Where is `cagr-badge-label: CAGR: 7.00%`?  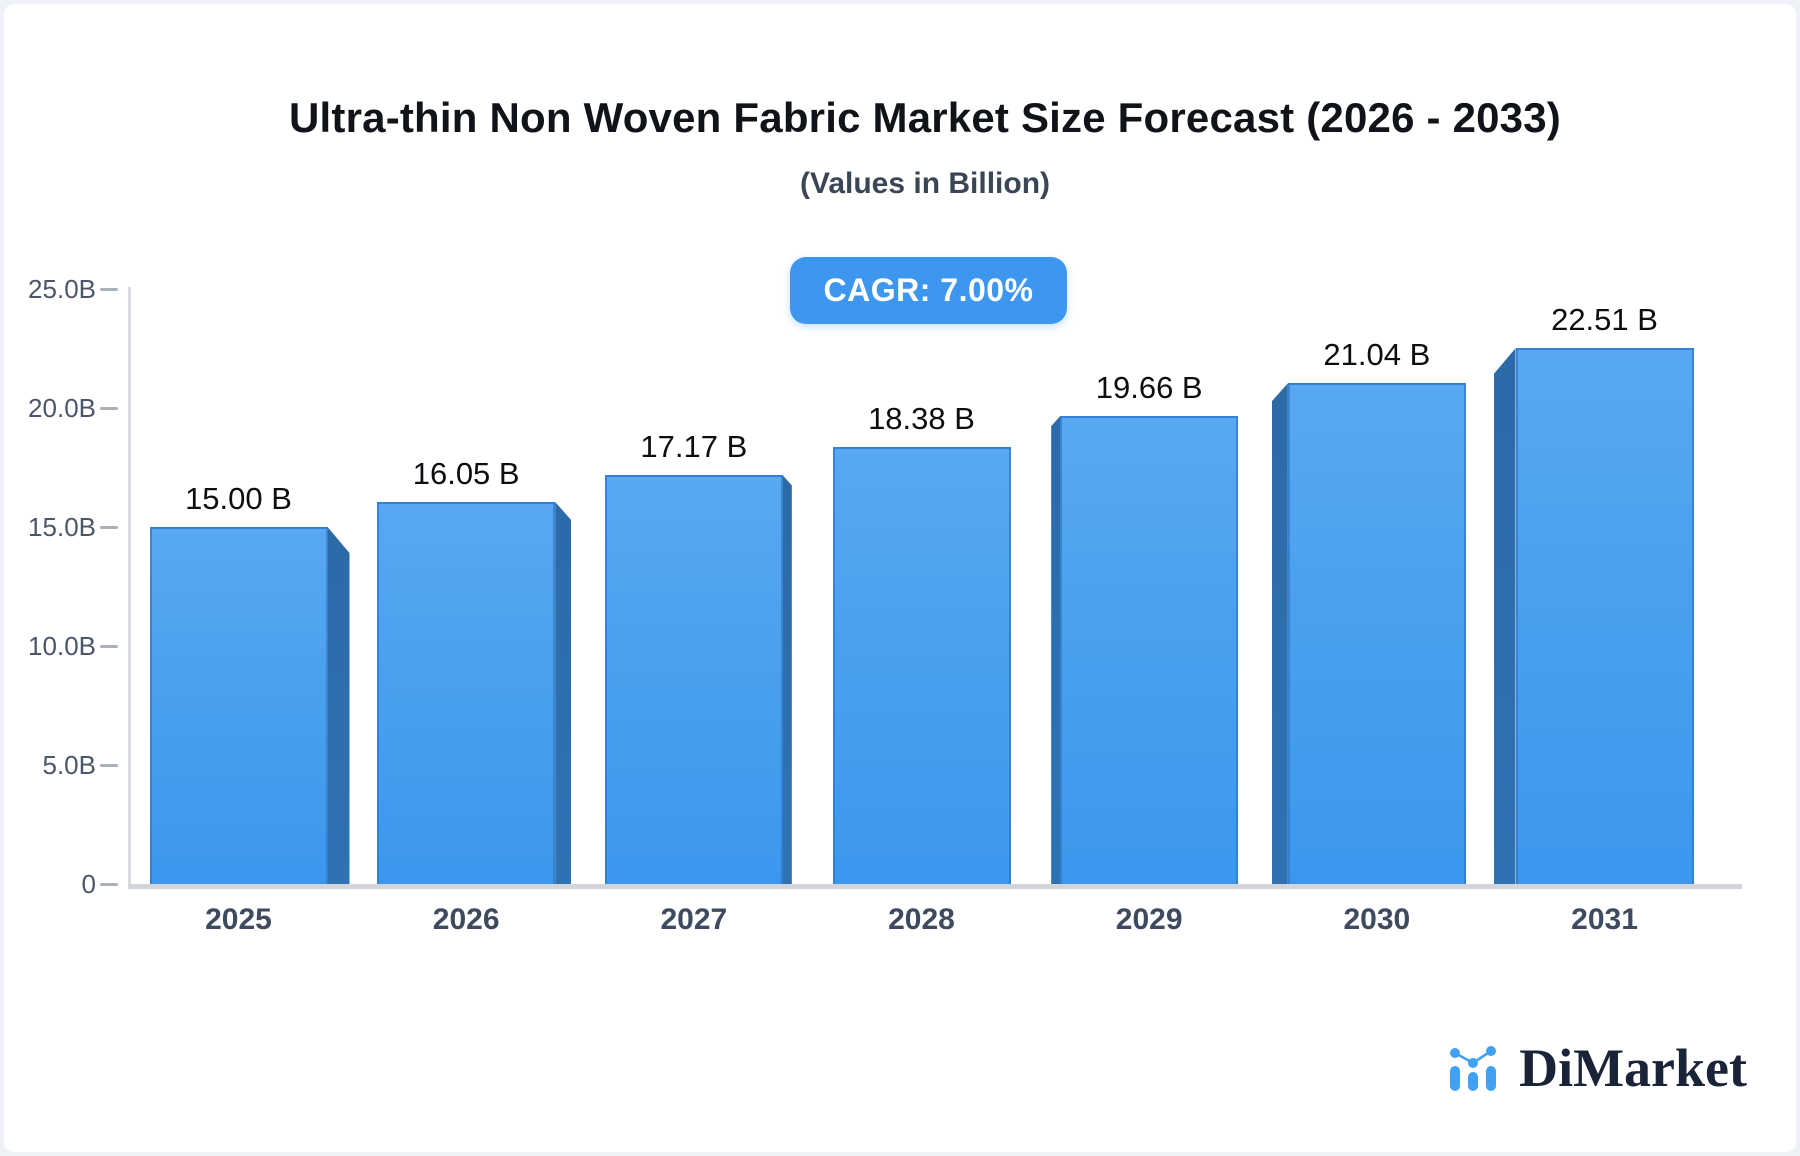
cagr-badge-label: CAGR: 7.00% is located at coordinates (928, 290).